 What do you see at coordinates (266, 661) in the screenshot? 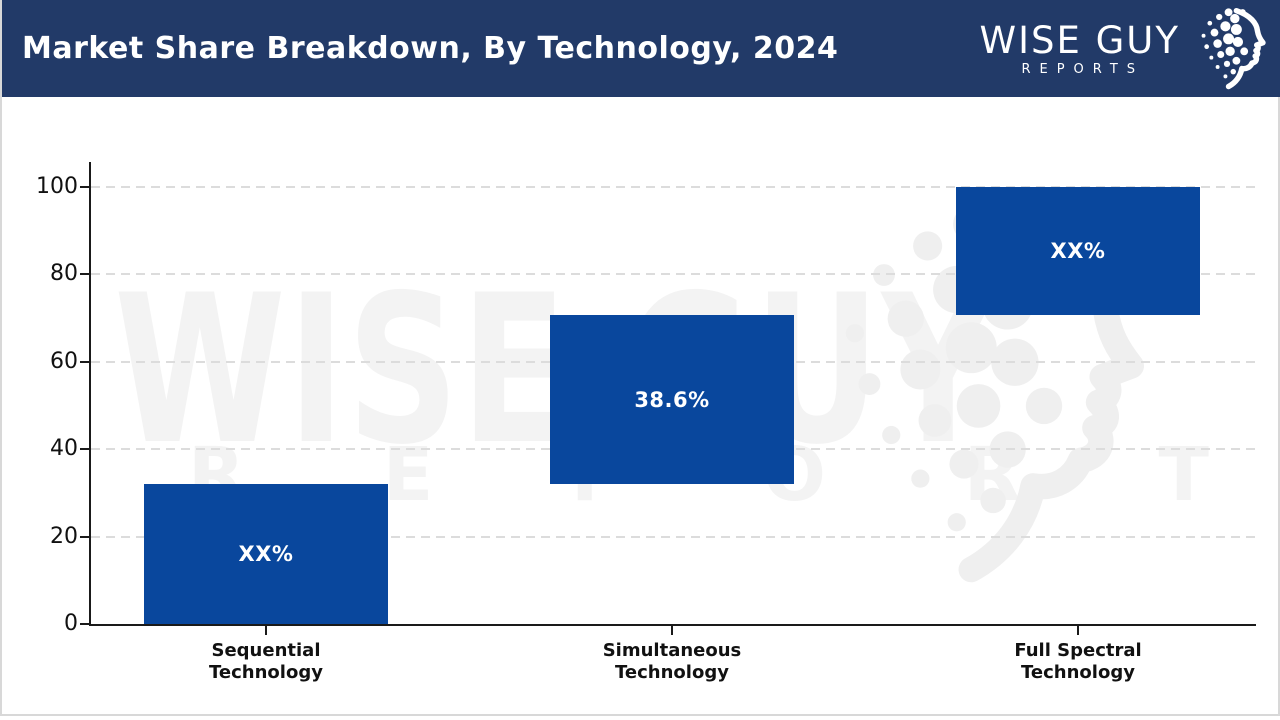
I see `category-label: Sequential Technology` at bounding box center [266, 661].